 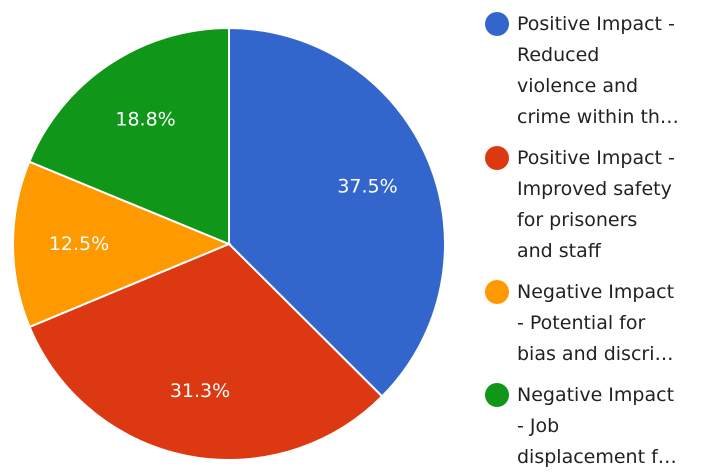 I want to click on slice-value-label: 37.5%, so click(x=367, y=186).